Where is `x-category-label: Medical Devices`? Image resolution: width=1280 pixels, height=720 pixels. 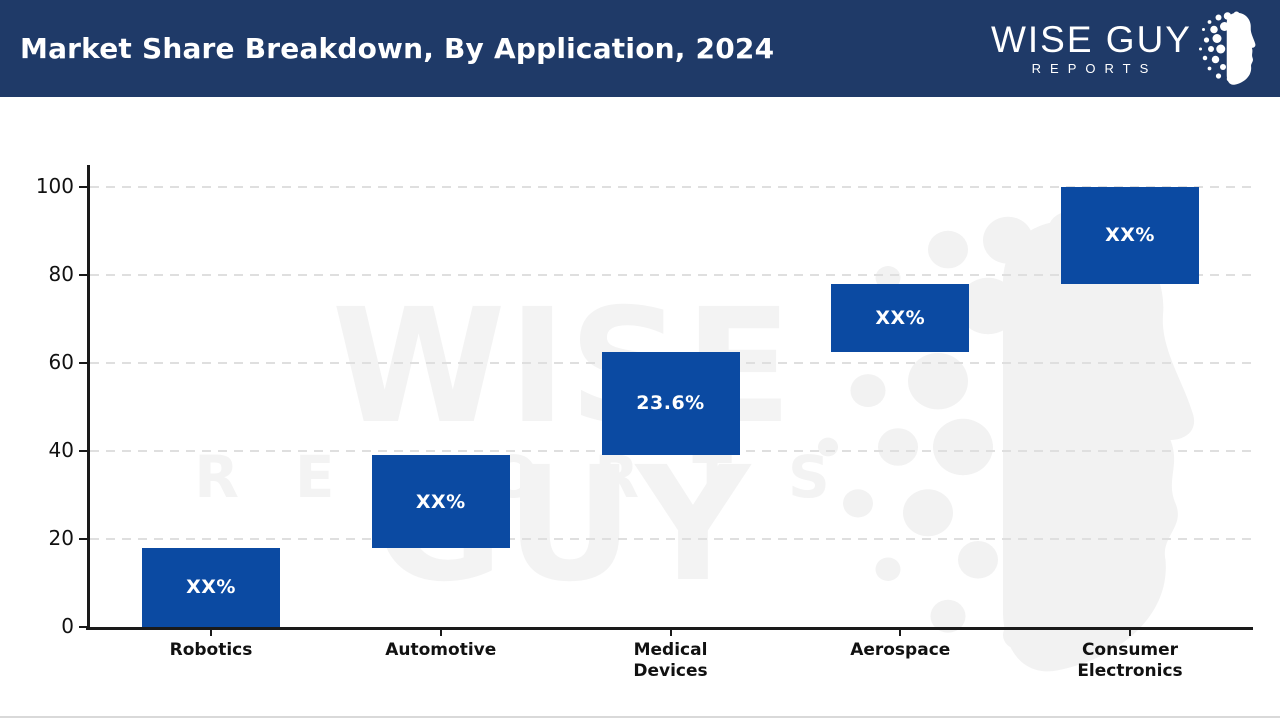 x-category-label: Medical Devices is located at coordinates (670, 661).